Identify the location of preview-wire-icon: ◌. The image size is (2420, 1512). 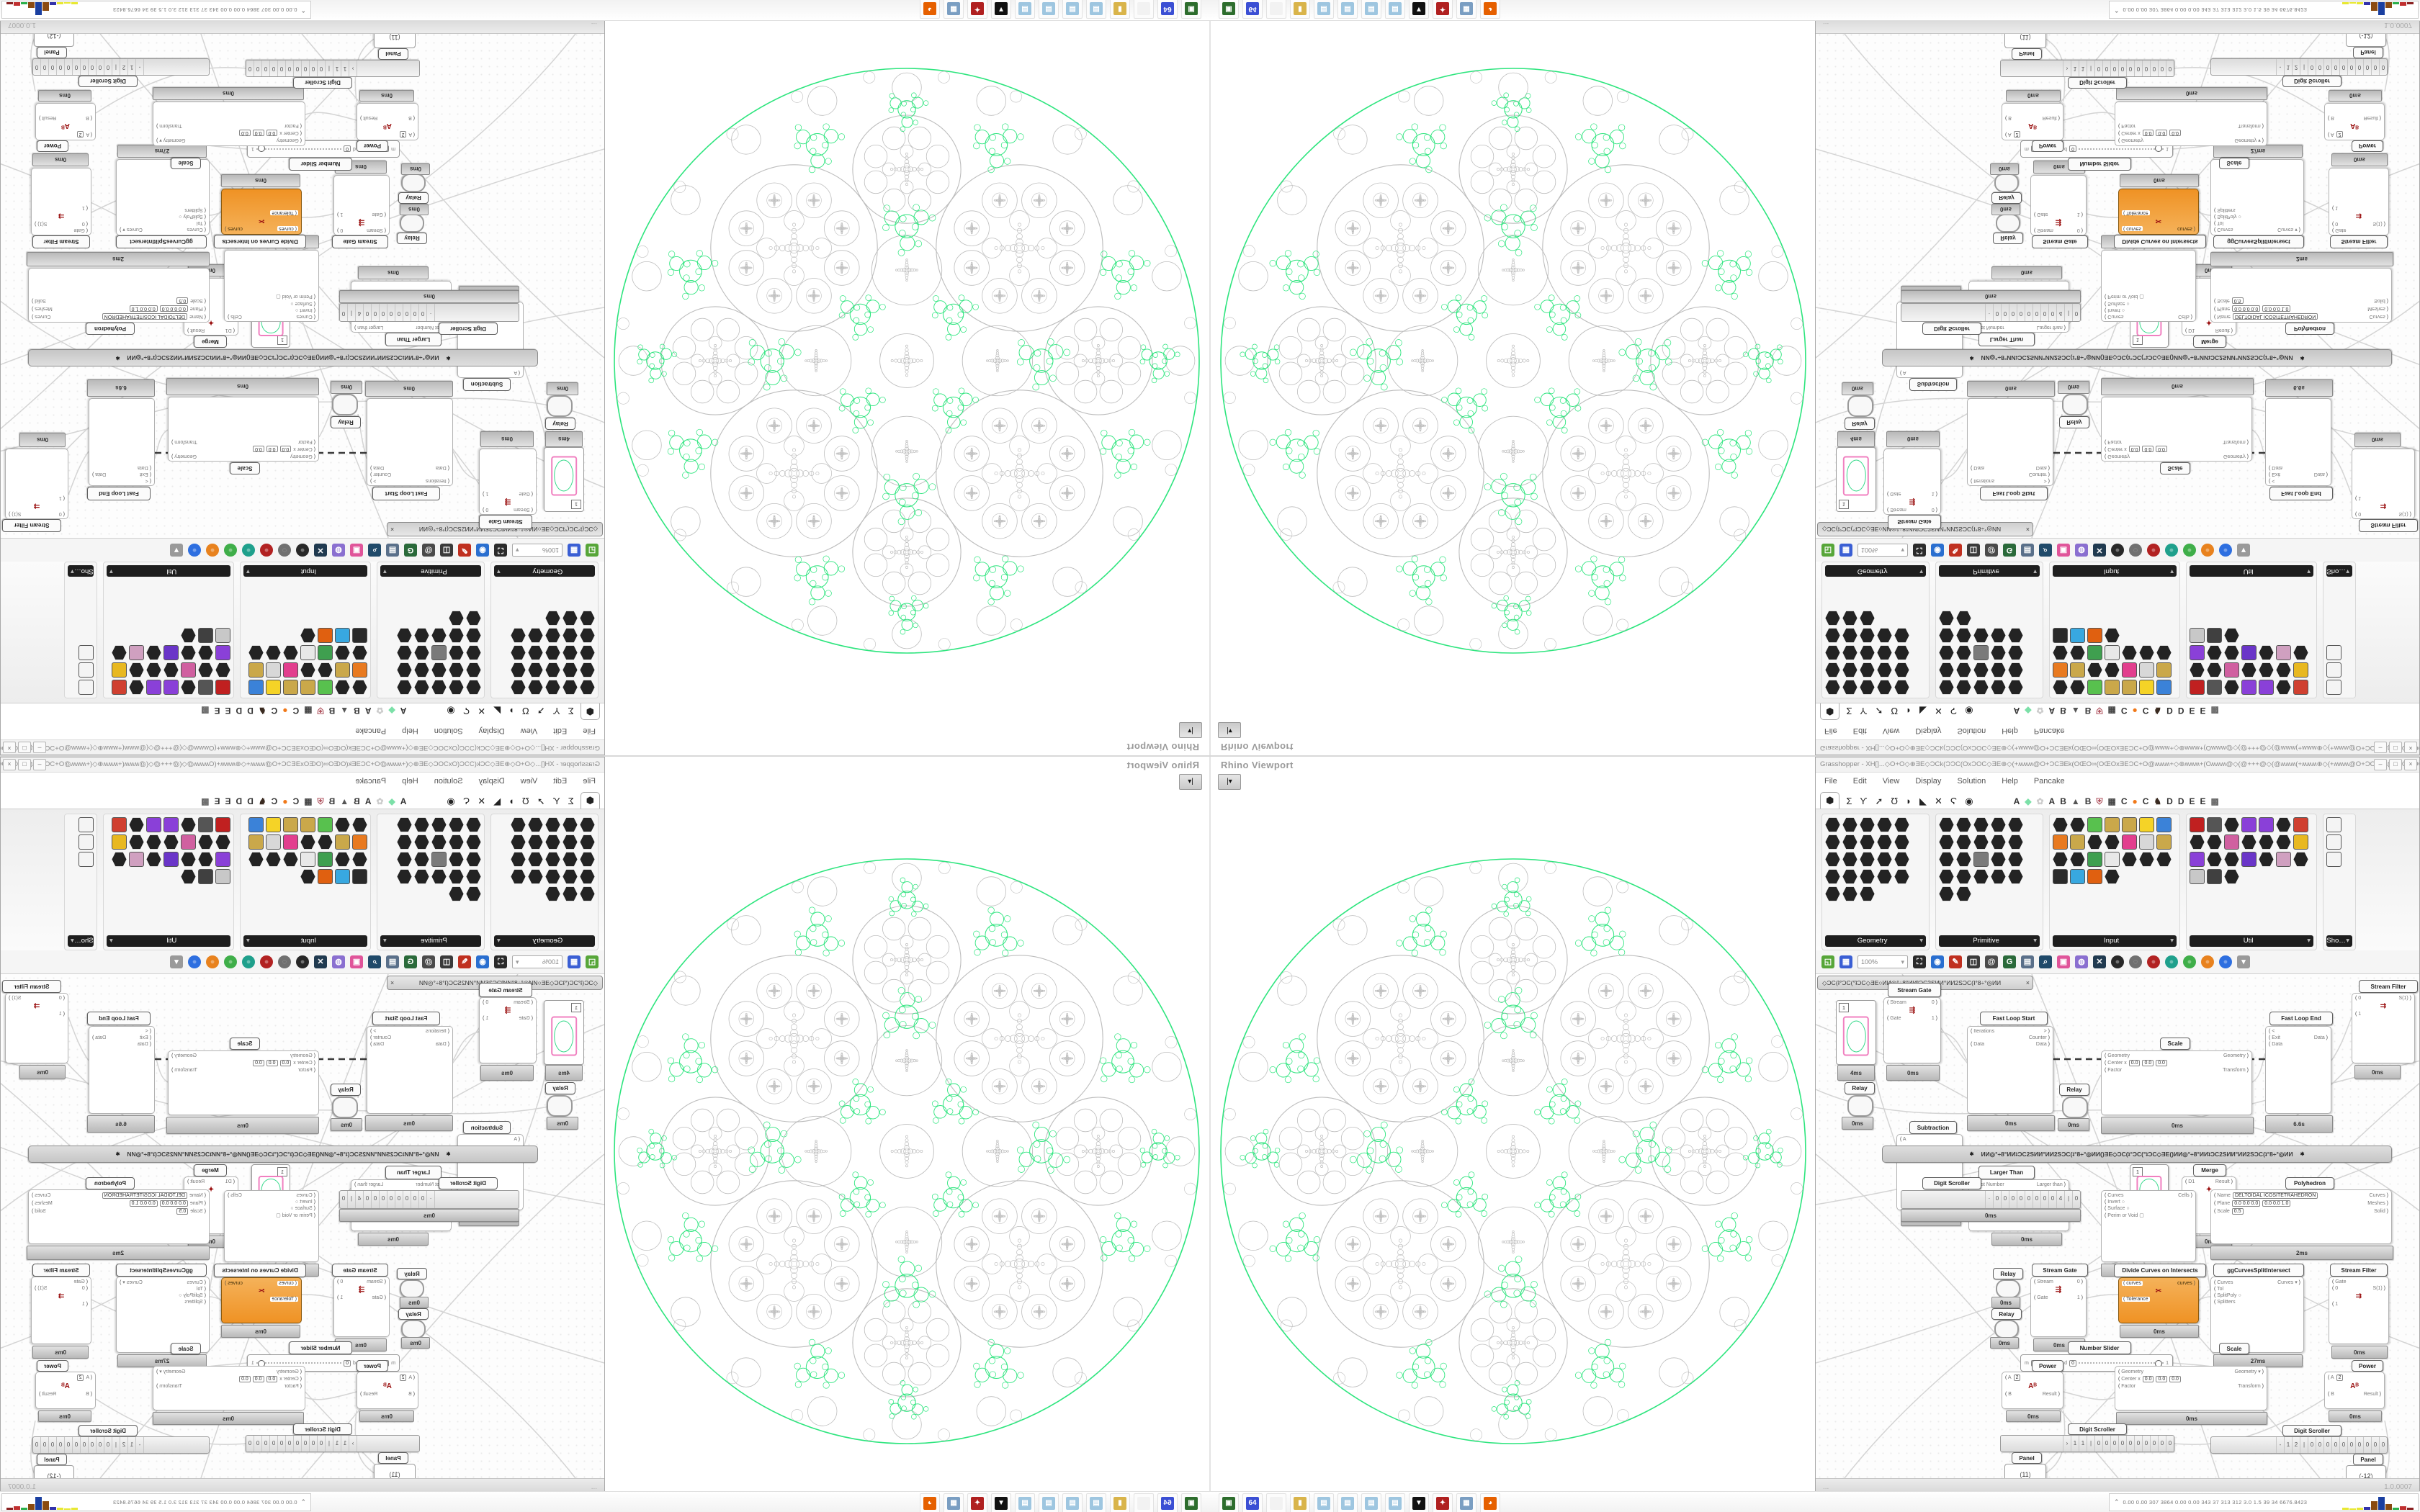
(284, 961).